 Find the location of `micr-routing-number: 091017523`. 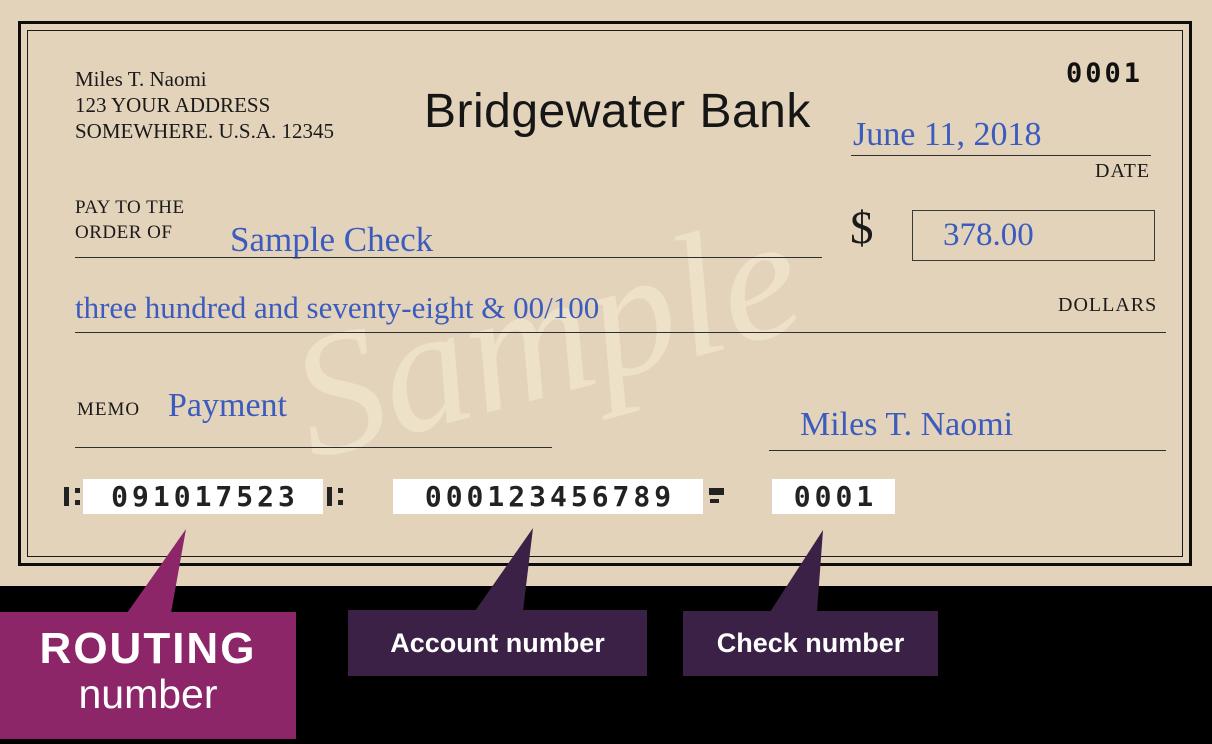

micr-routing-number: 091017523 is located at coordinates (205, 496).